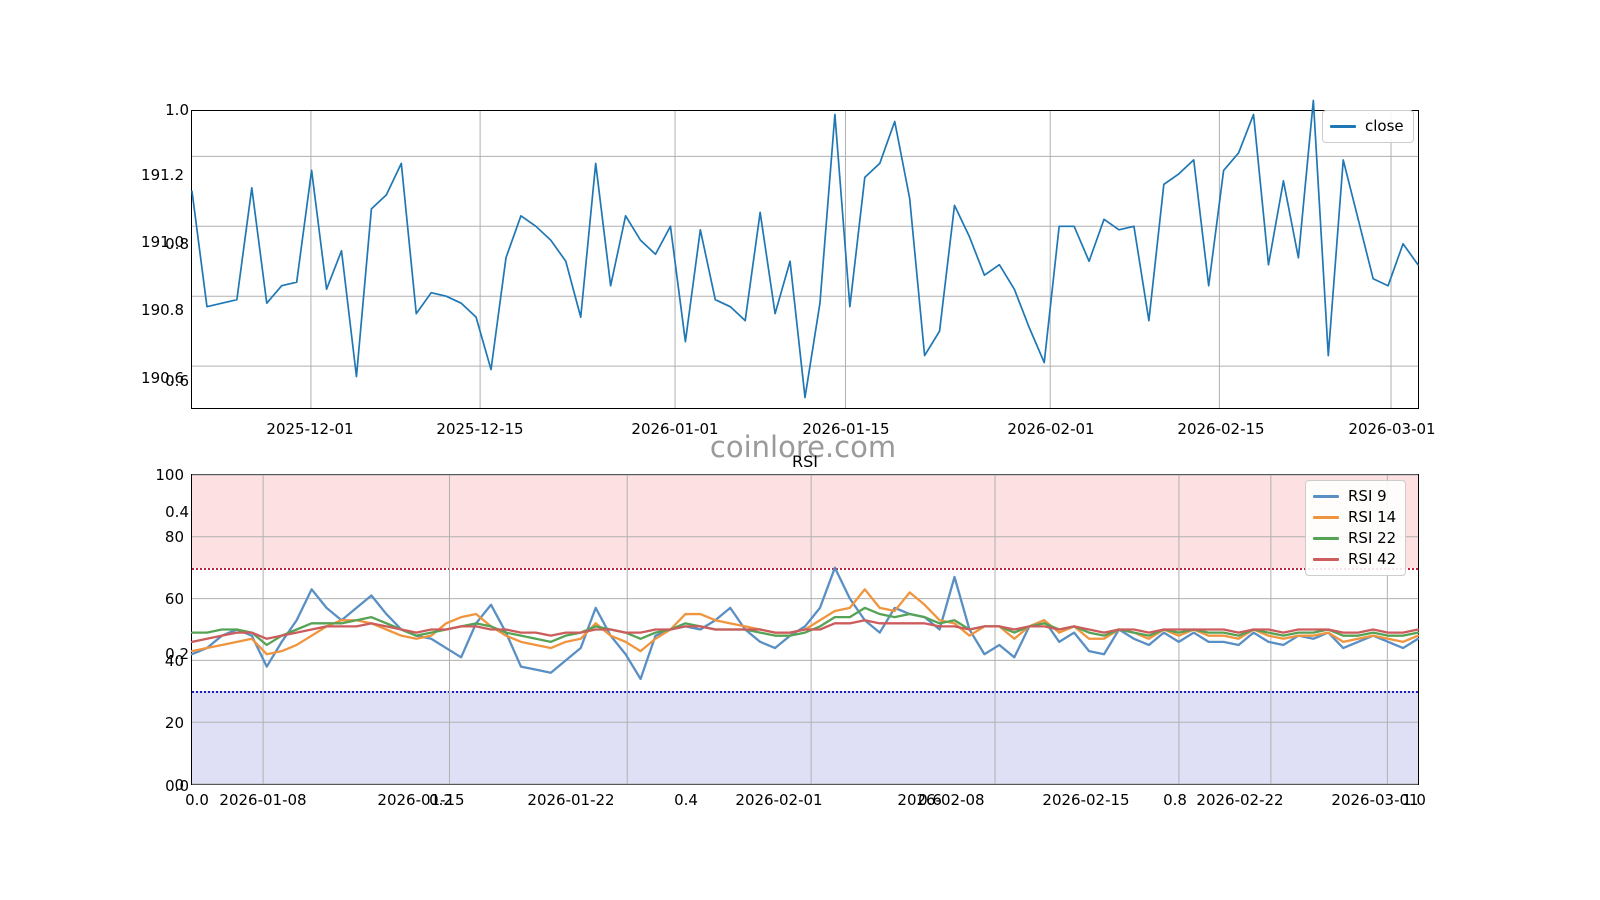  I want to click on legend-item-rsi-14: RSI 14, so click(1354, 517).